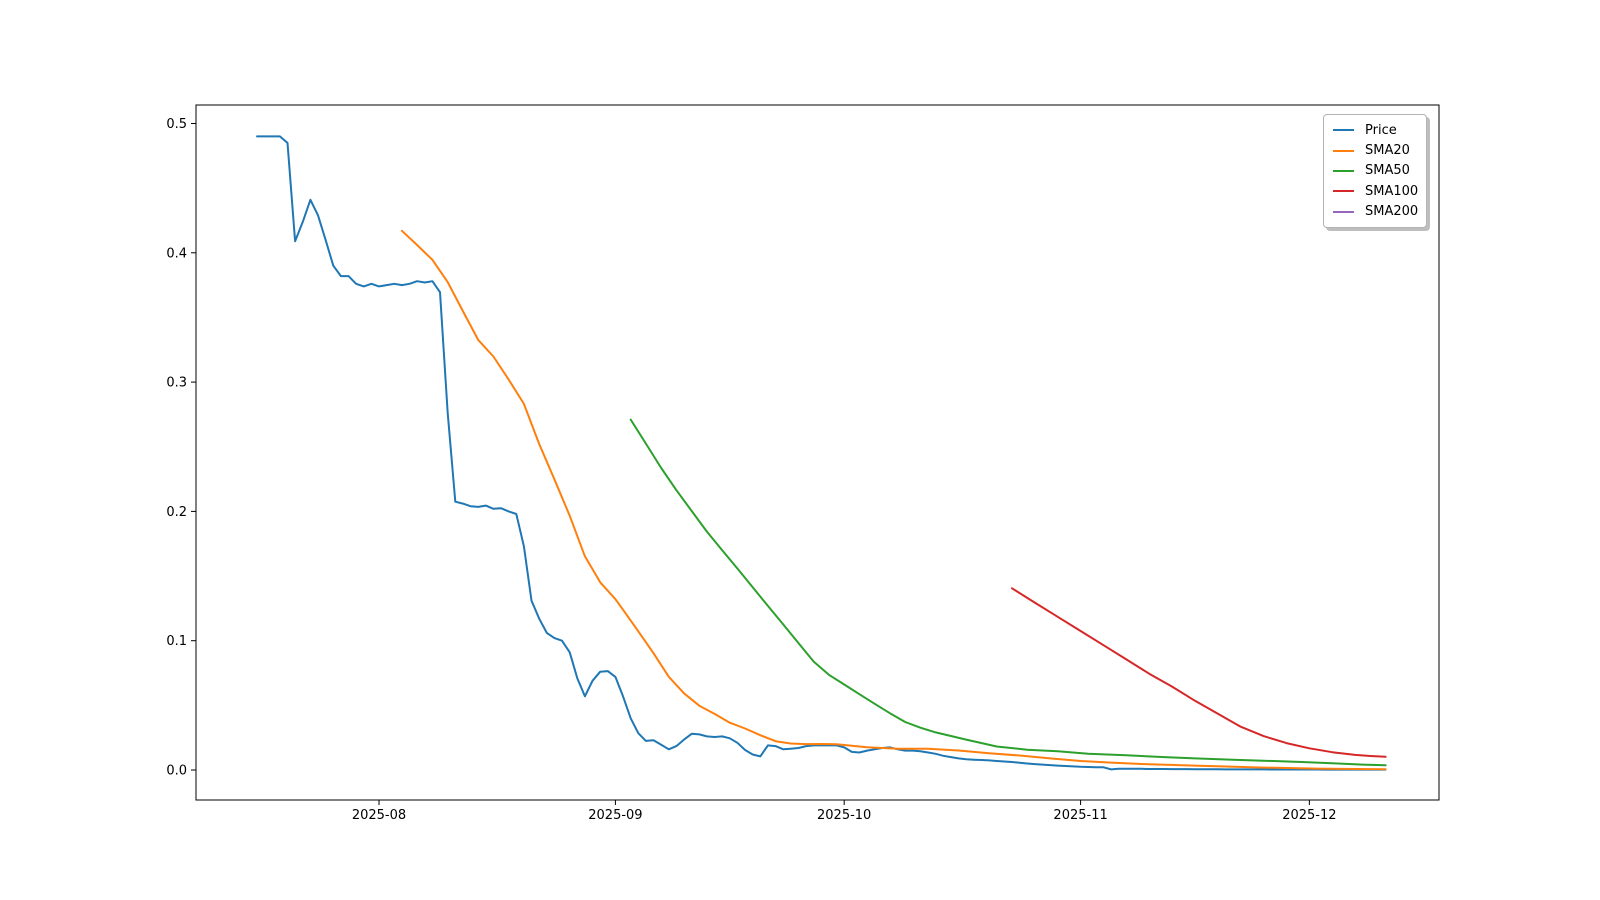 This screenshot has width=1600, height=900. What do you see at coordinates (1309, 815) in the screenshot?
I see `x-tick-label: 2025-12` at bounding box center [1309, 815].